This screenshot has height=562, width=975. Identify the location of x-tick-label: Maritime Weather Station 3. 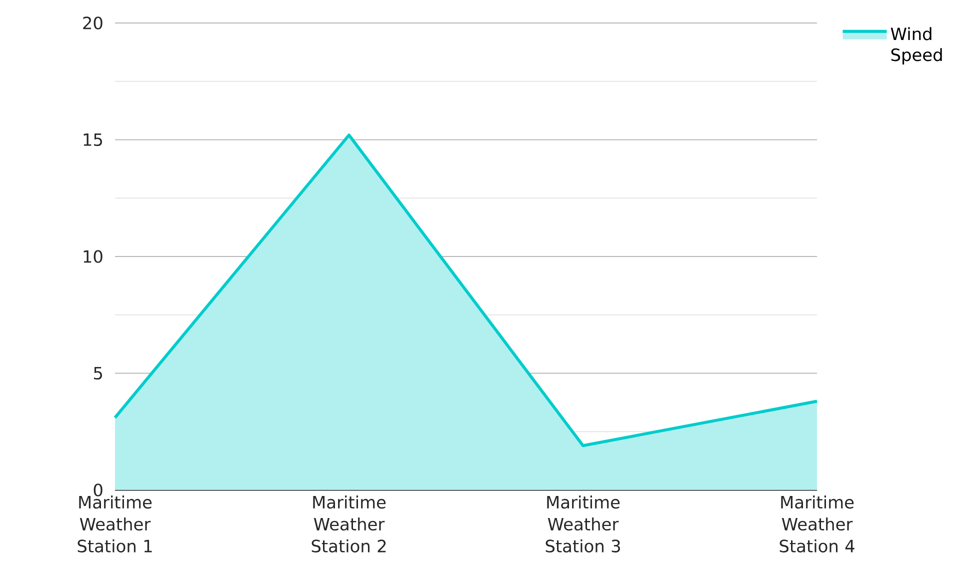
(583, 524).